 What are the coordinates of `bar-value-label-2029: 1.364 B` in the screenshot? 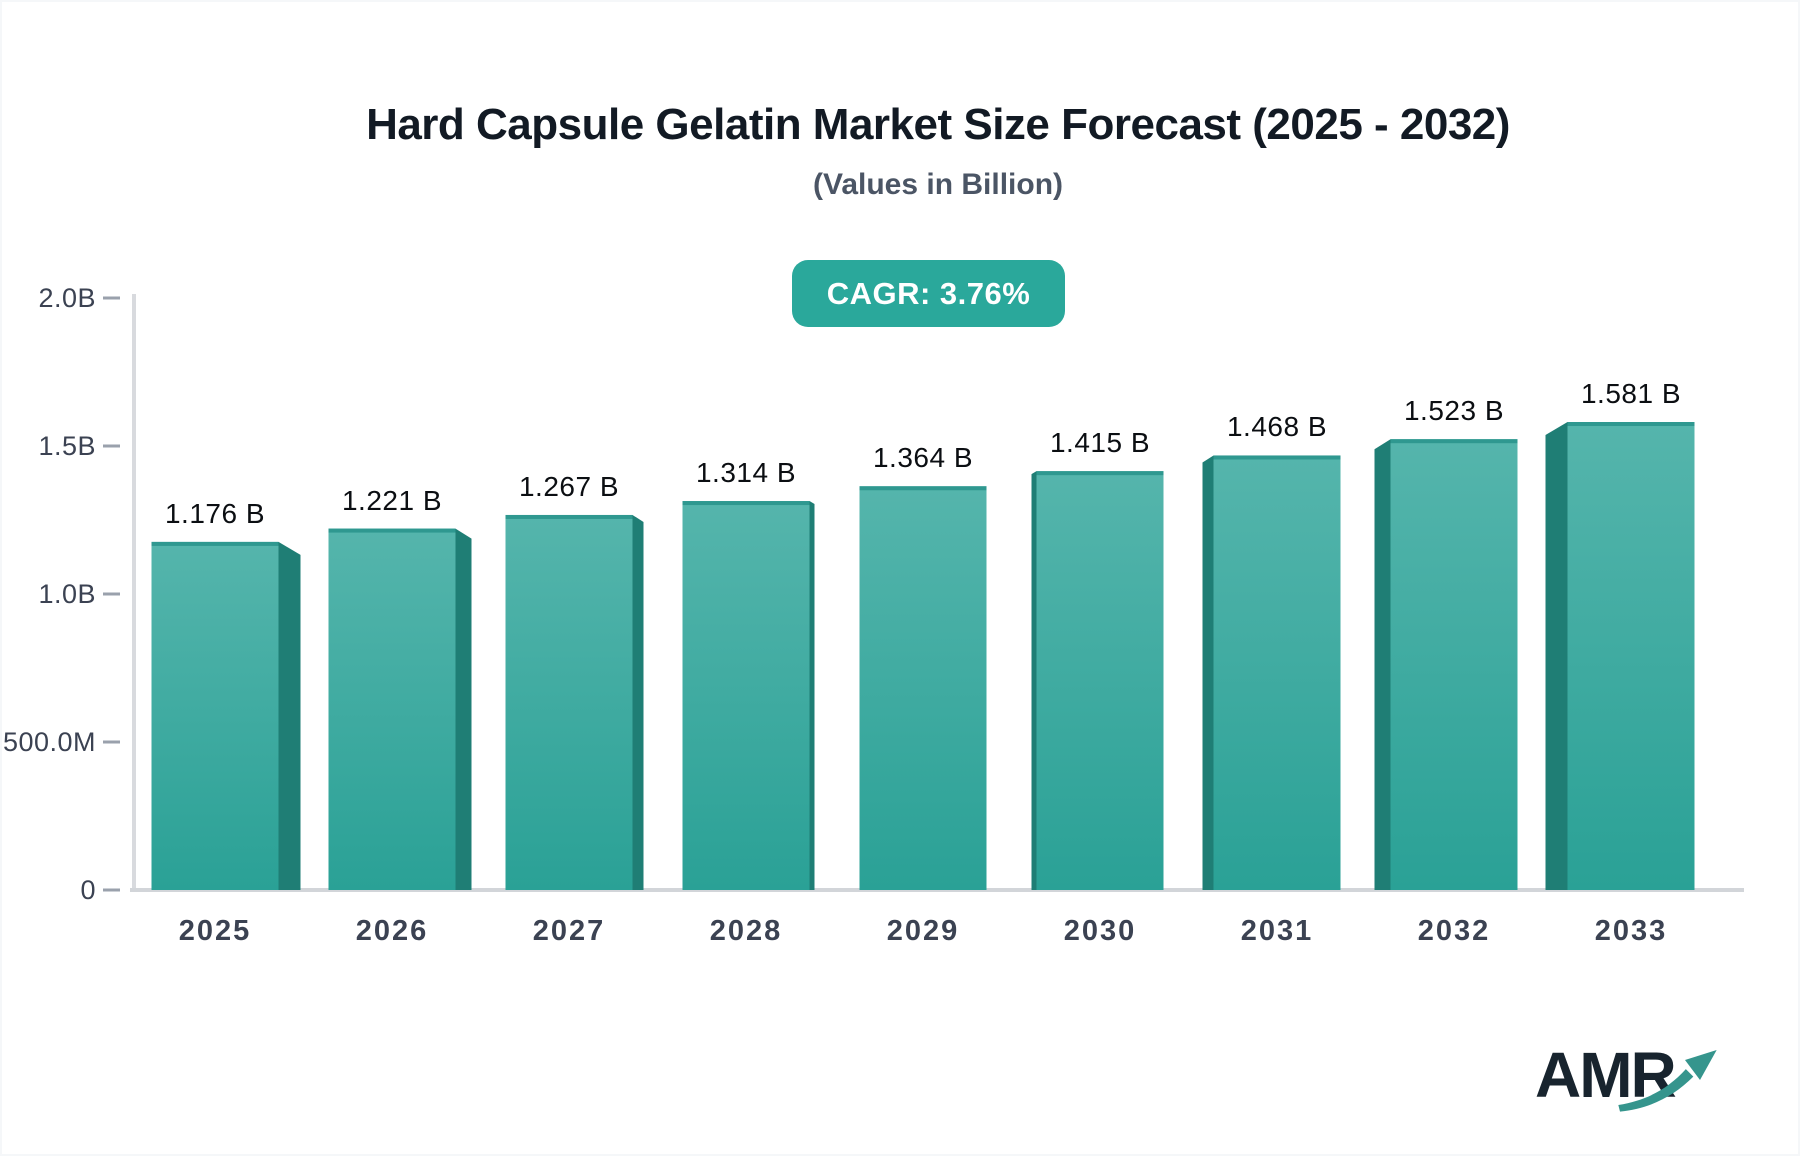 It's located at (923, 458).